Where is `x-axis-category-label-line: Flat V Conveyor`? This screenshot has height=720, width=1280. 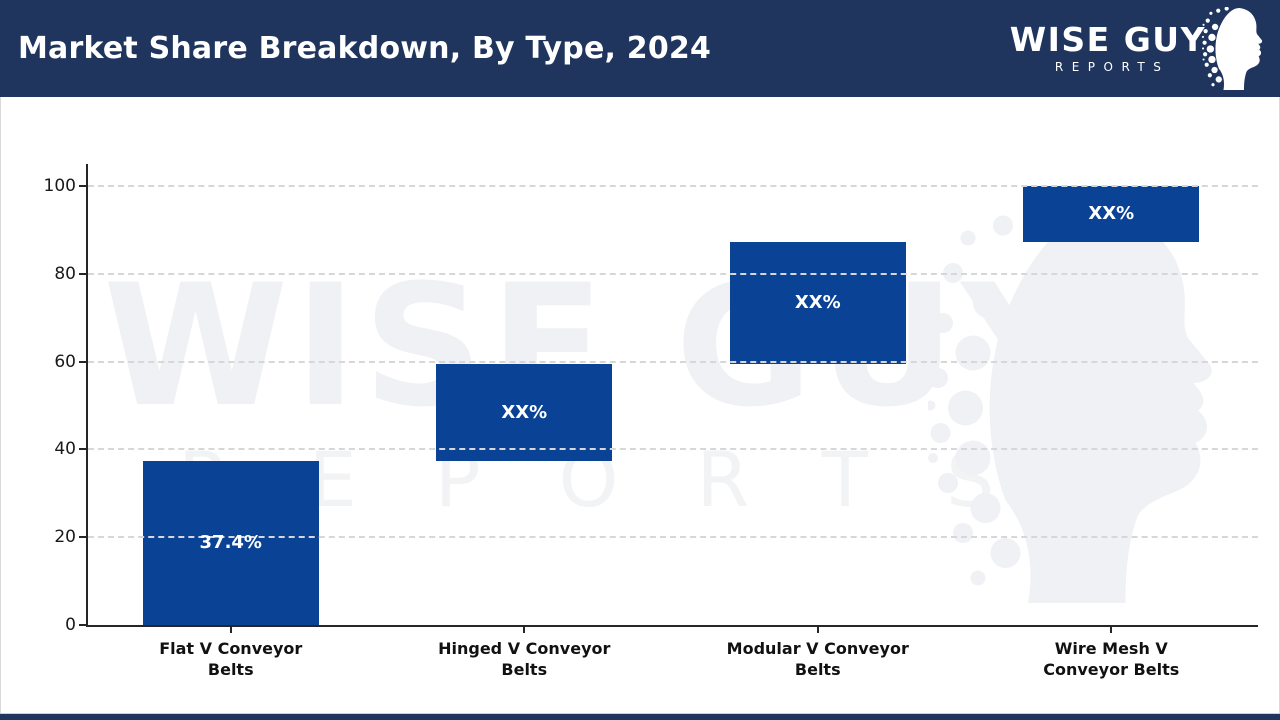 x-axis-category-label-line: Flat V Conveyor is located at coordinates (231, 648).